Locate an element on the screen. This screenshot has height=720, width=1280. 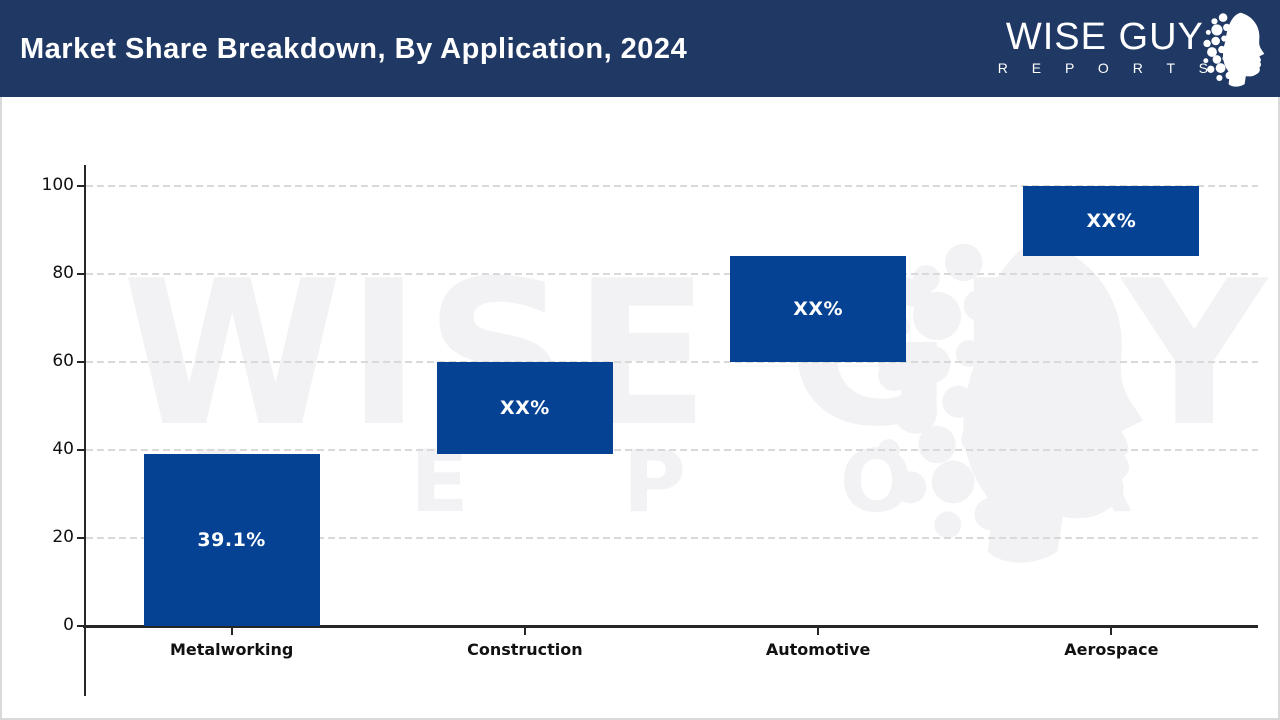
y-tick-label: 20 is located at coordinates (63, 537).